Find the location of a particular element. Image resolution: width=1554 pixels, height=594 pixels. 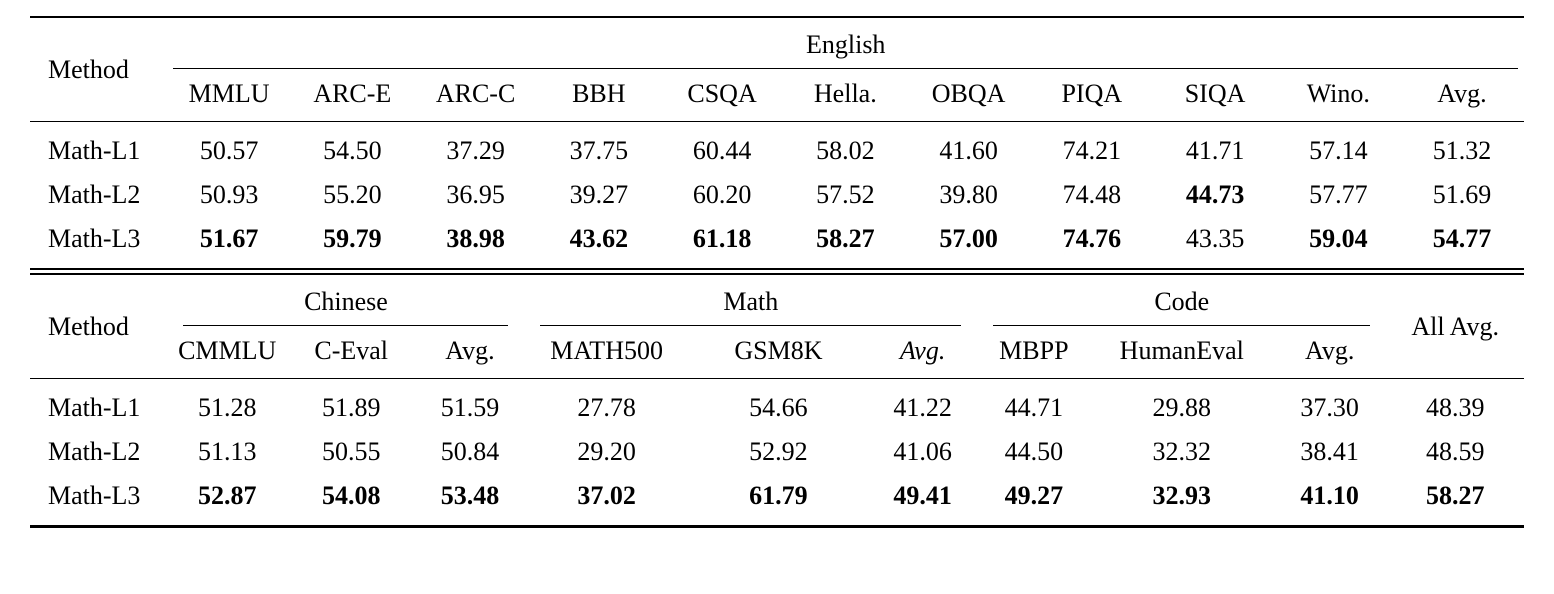

column-header-hella: Hella. is located at coordinates (845, 95).